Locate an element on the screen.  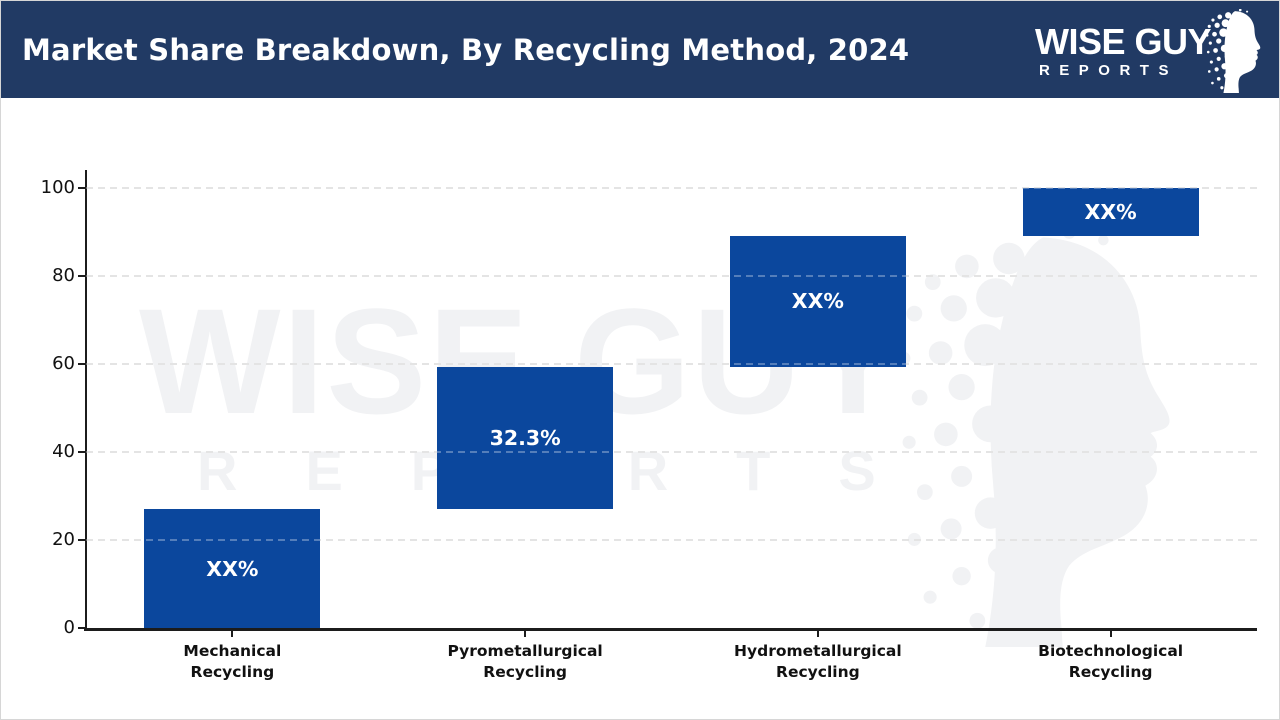
bar-value-label: 32.3% is located at coordinates (525, 438).